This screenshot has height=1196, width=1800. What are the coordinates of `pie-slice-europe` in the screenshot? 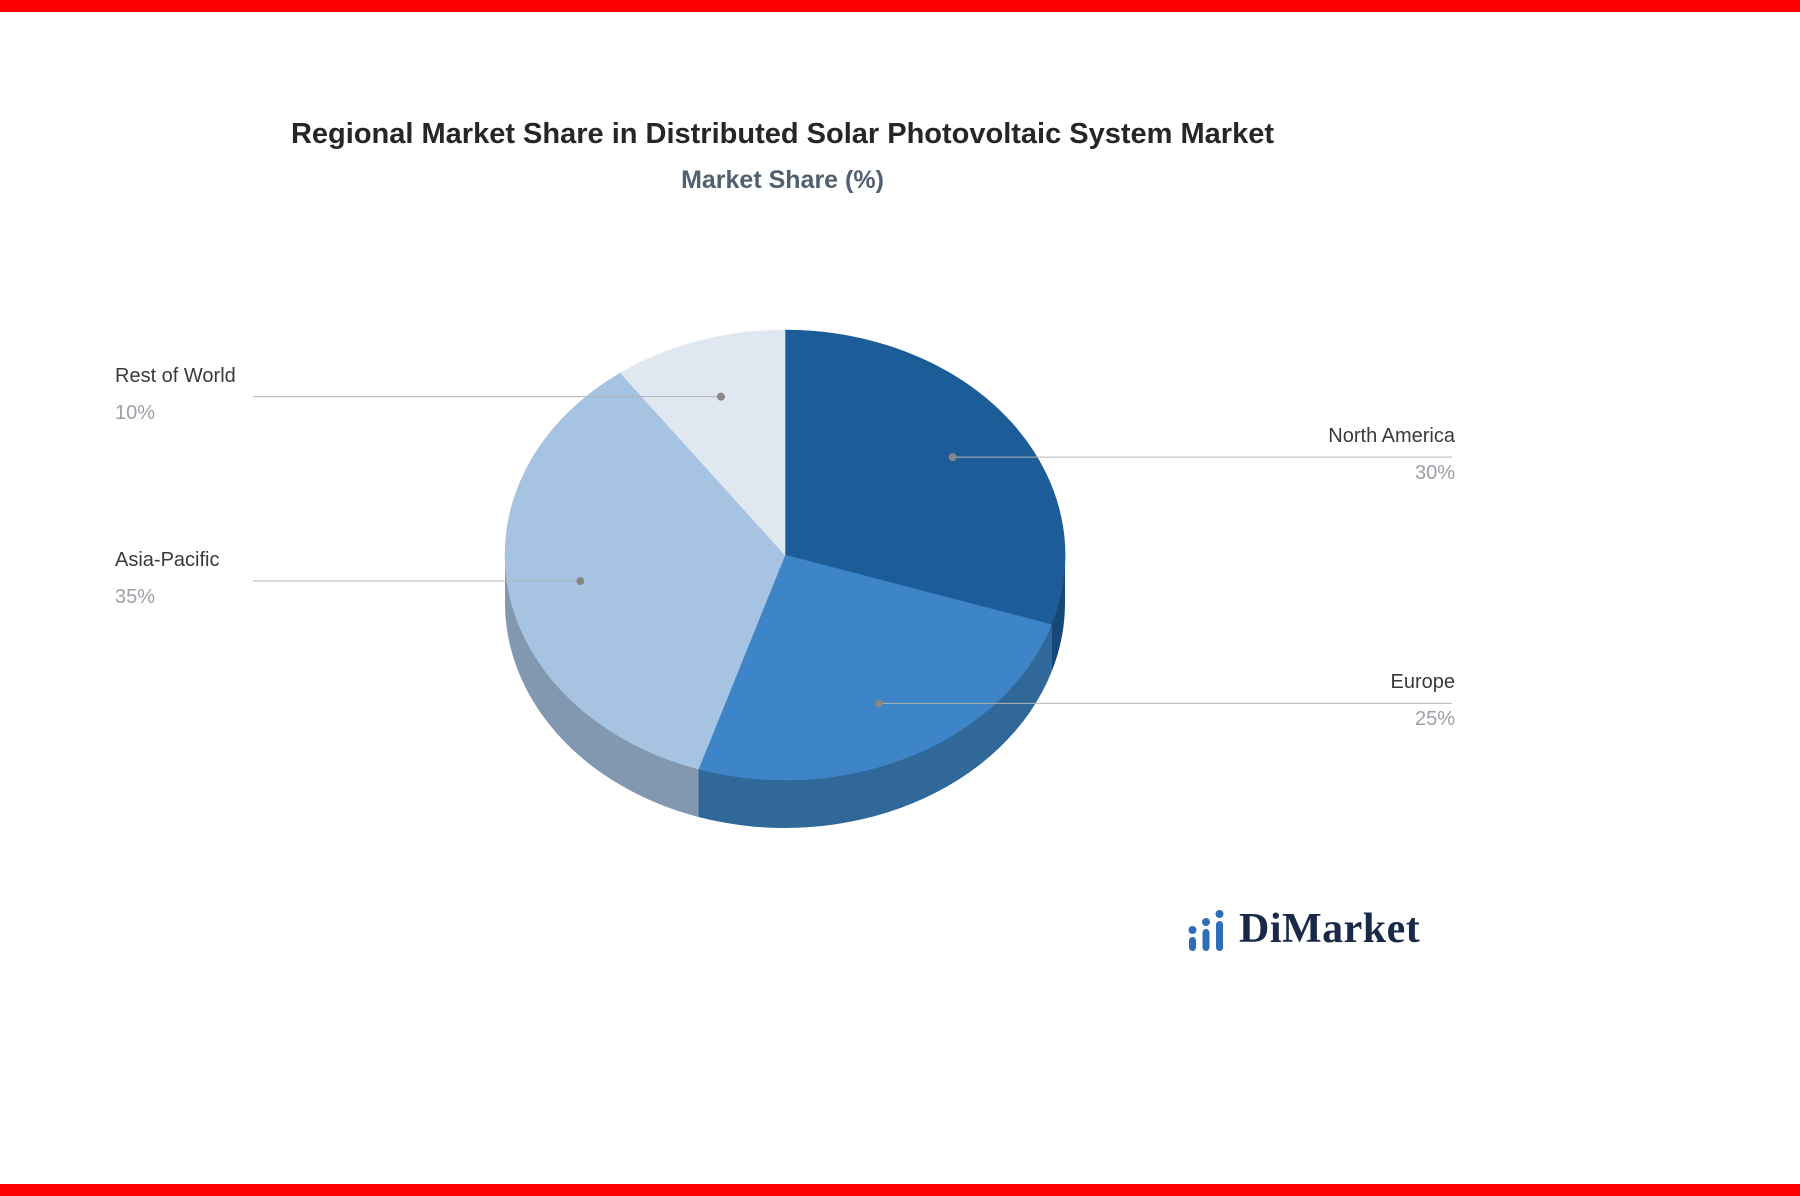 It's located at (875, 667).